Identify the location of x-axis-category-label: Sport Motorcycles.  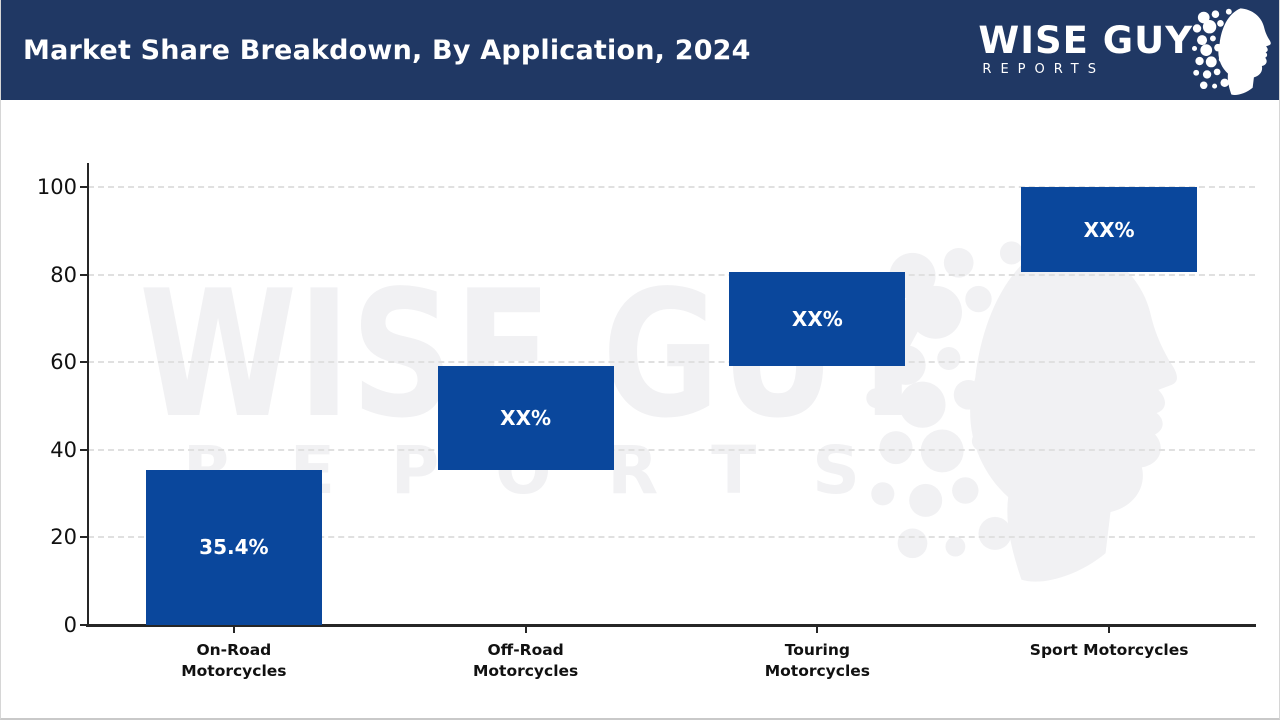
(1109, 650).